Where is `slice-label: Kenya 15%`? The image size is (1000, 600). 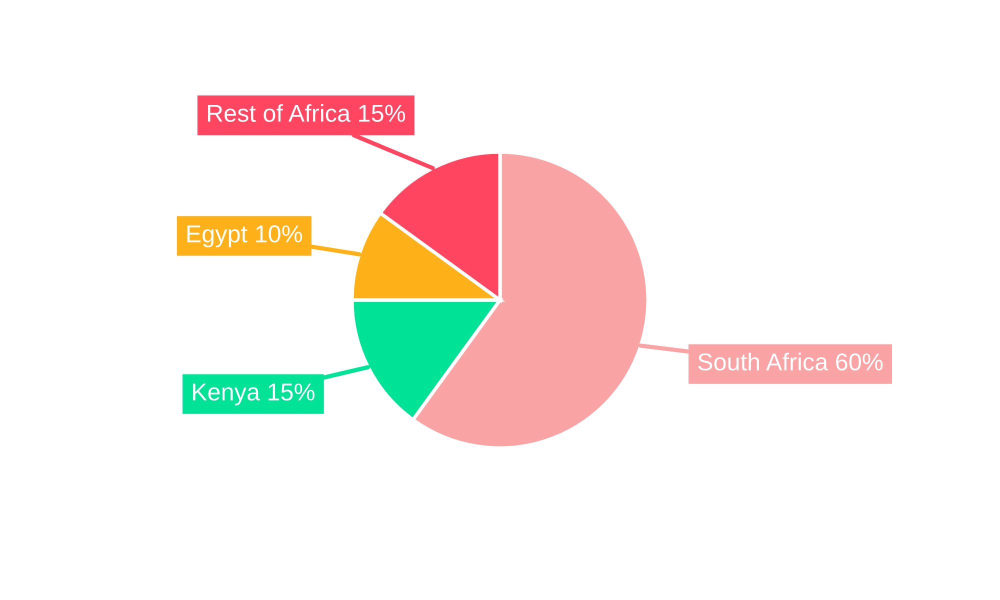 slice-label: Kenya 15% is located at coordinates (254, 394).